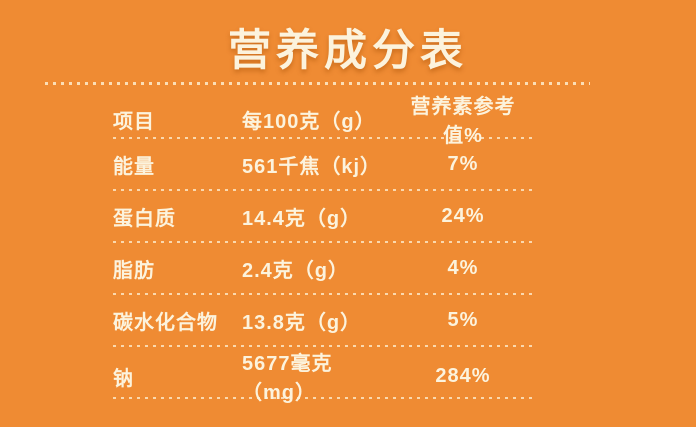 The image size is (696, 427). Describe the element at coordinates (296, 270) in the screenshot. I see `row-amount: 2.4克（g）` at that location.